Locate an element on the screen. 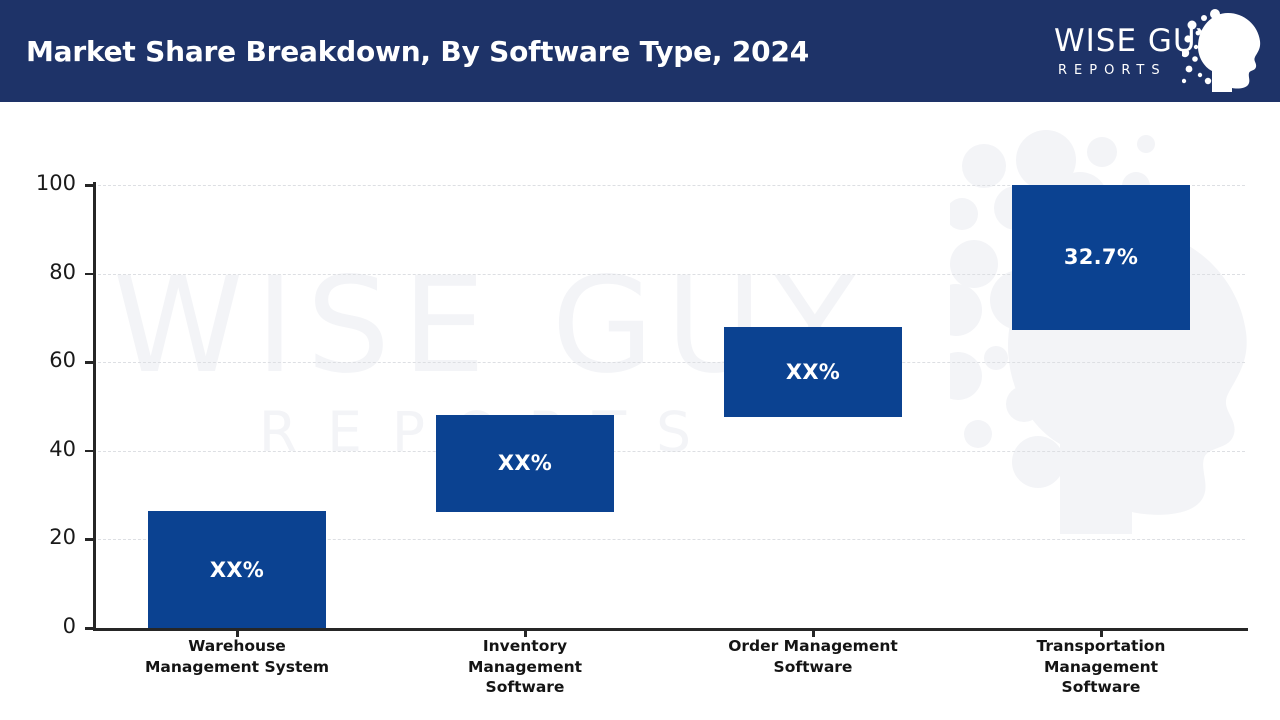 This screenshot has height=720, width=1280. x-axis-category-label: Order Management Software is located at coordinates (813, 656).